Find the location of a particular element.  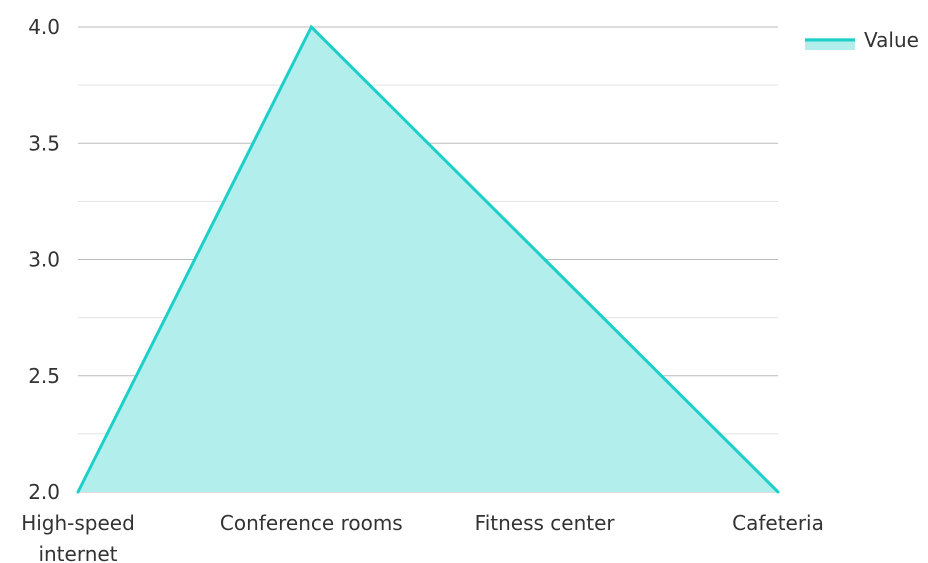

y-tick-label: 4.0 is located at coordinates (44, 27).